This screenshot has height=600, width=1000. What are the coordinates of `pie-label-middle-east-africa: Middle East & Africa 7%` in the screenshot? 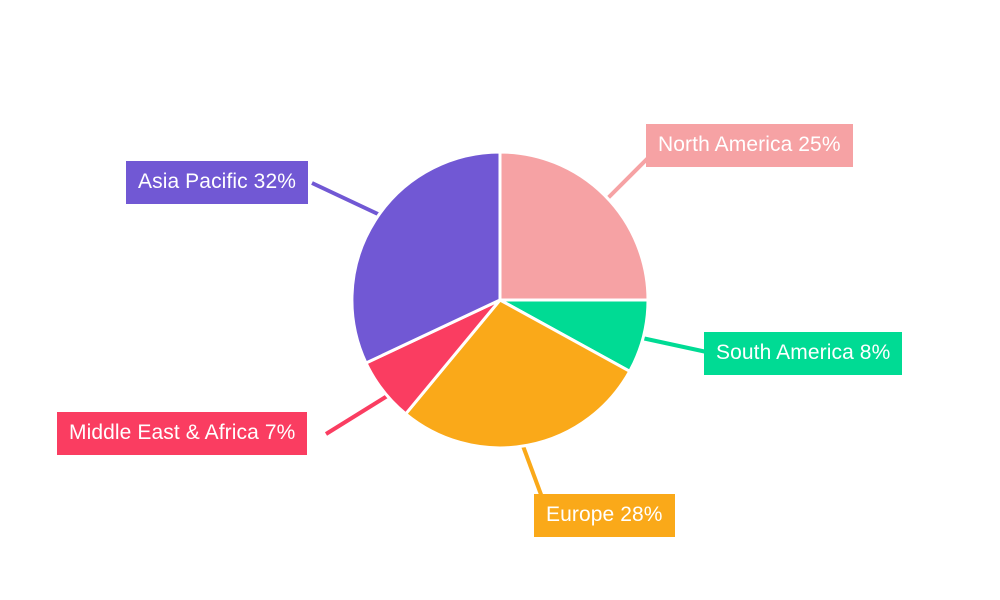 It's located at (182, 433).